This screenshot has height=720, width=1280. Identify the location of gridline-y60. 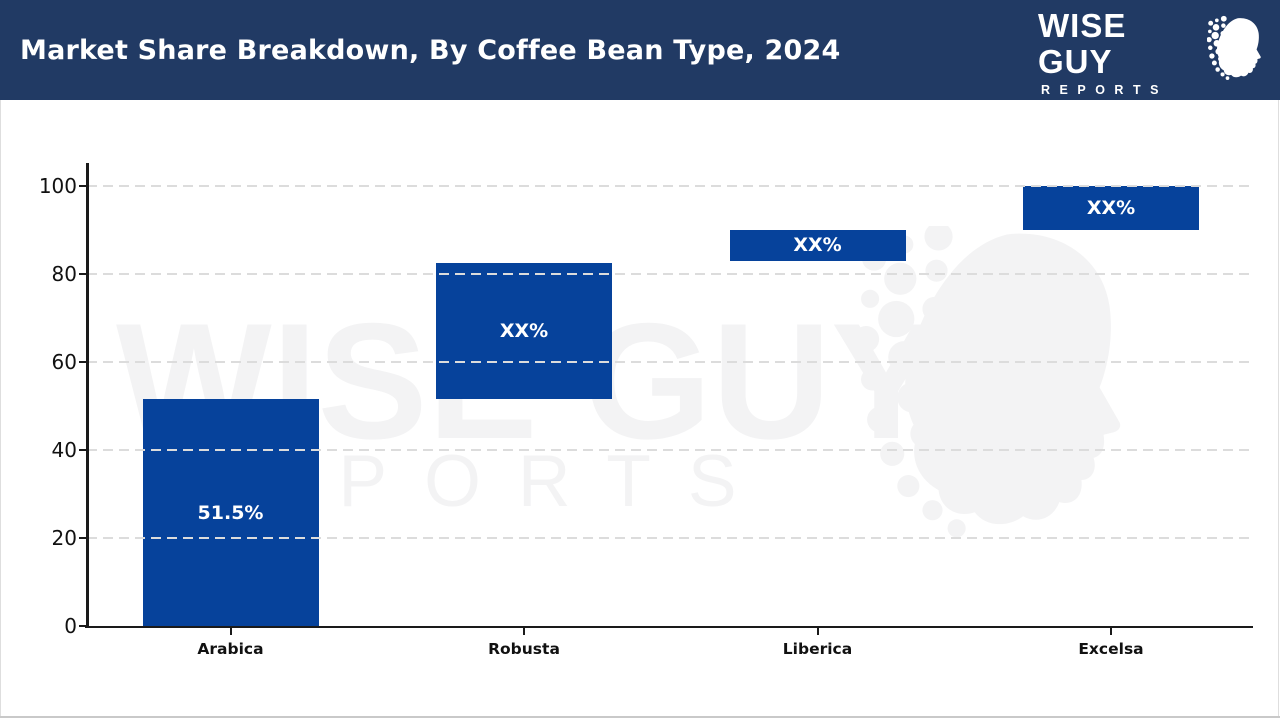
(670, 362).